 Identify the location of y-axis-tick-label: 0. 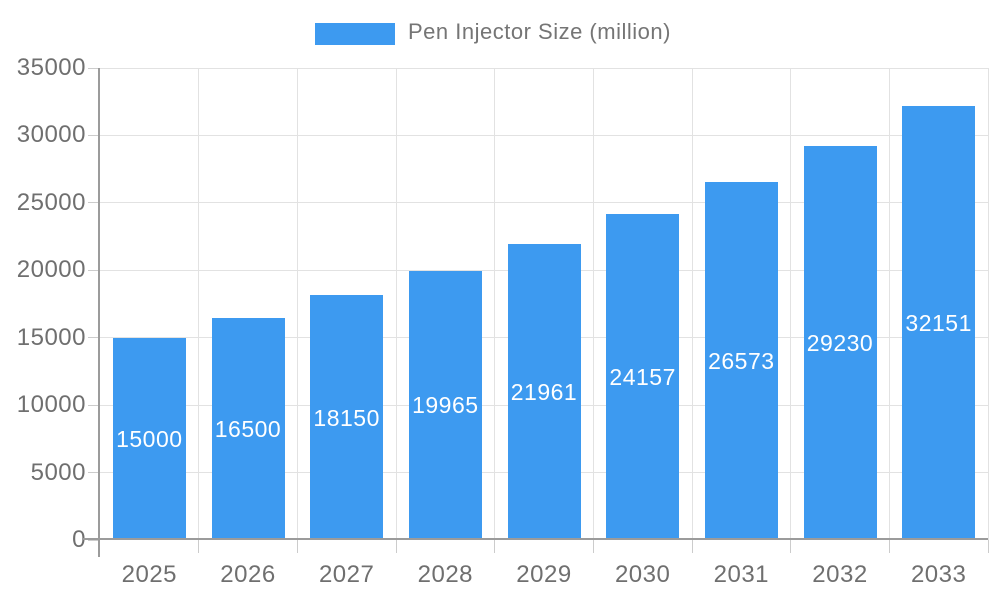
(79, 539).